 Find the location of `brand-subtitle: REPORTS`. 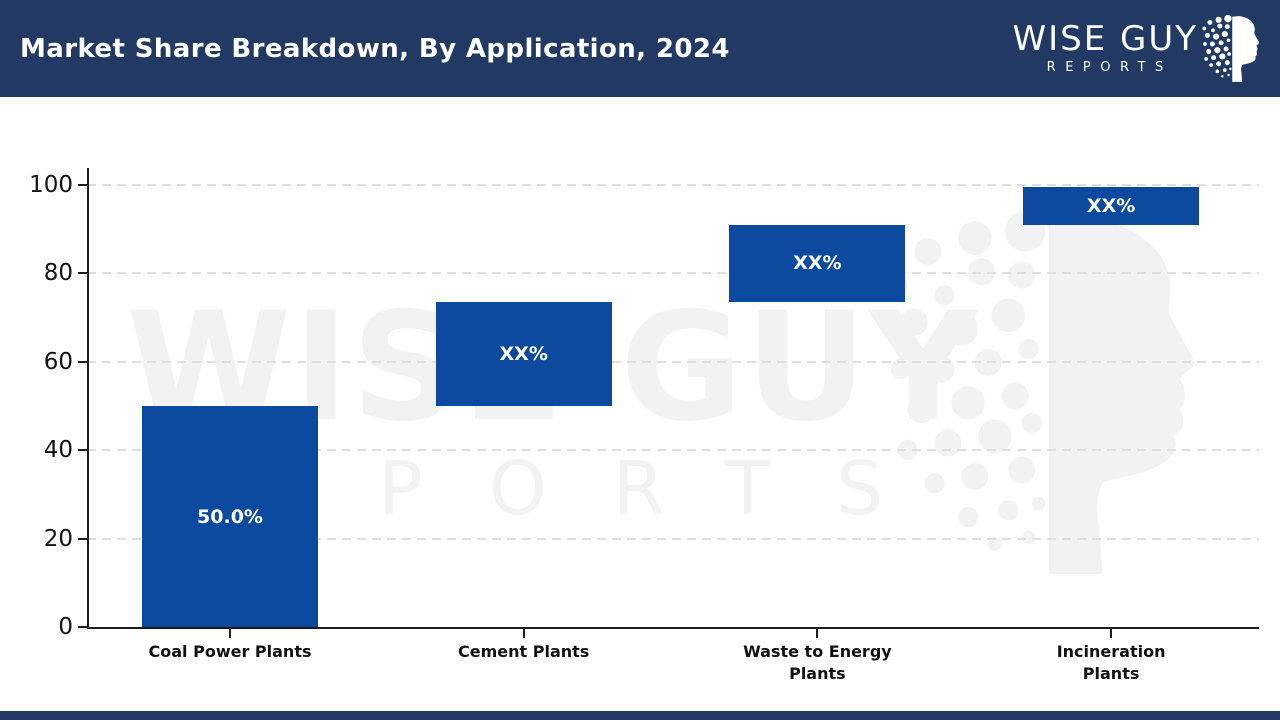

brand-subtitle: REPORTS is located at coordinates (1109, 67).